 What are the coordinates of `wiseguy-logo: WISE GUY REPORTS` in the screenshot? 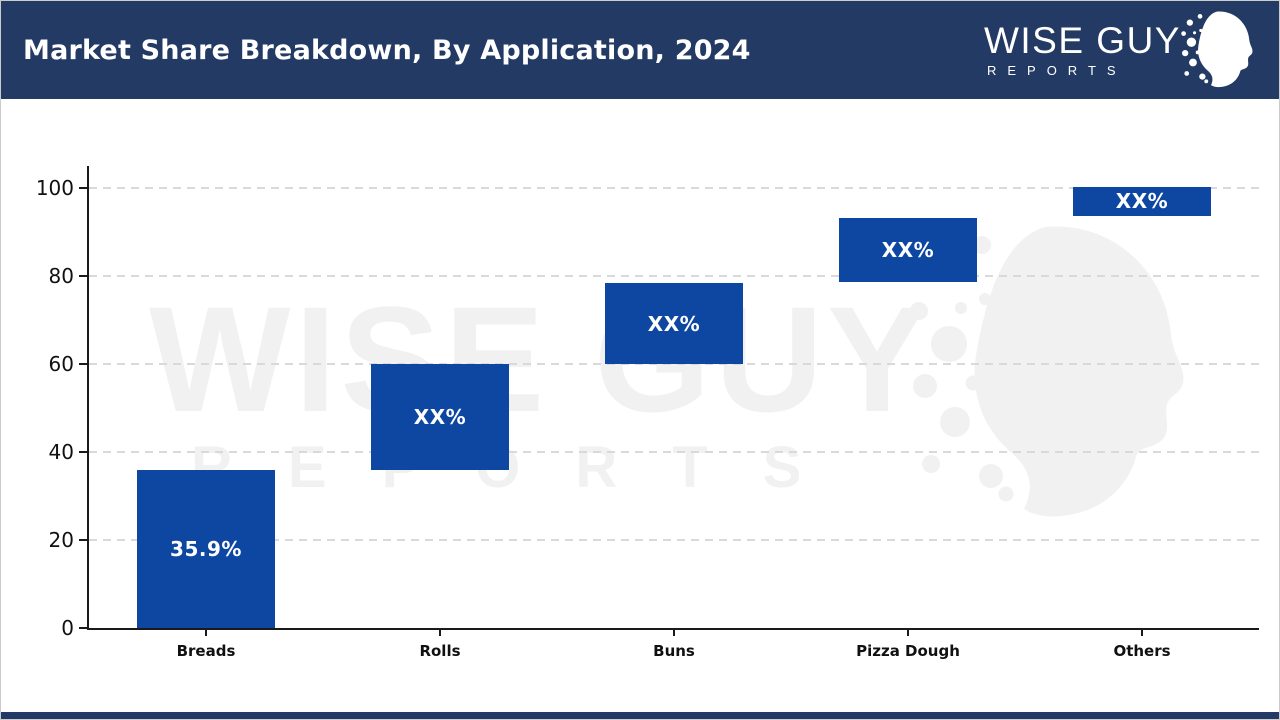 It's located at (1121, 50).